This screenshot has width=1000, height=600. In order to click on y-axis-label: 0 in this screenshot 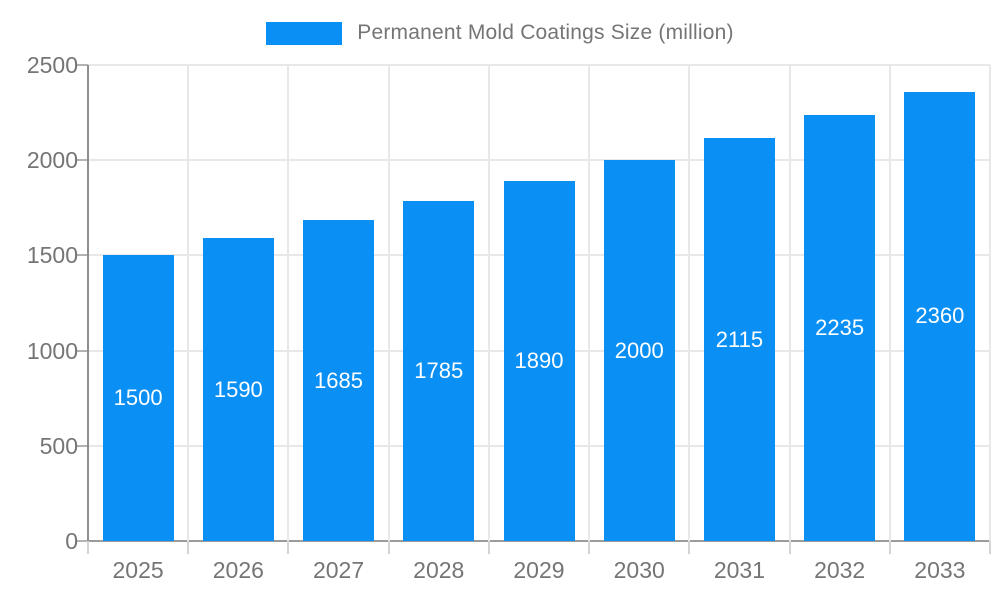, I will do `click(71, 541)`.